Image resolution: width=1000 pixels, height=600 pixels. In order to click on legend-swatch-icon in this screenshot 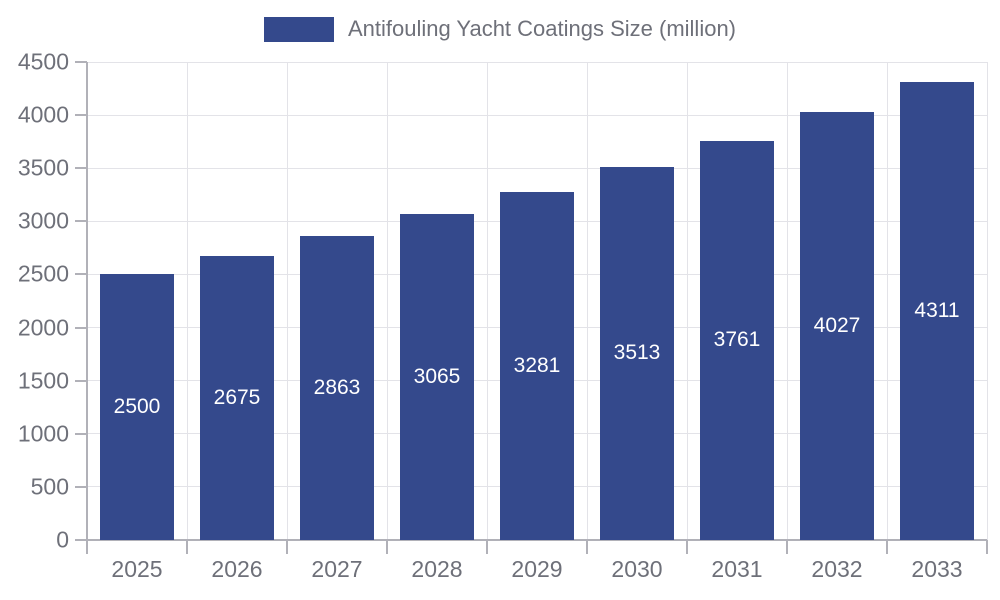, I will do `click(298, 29)`.